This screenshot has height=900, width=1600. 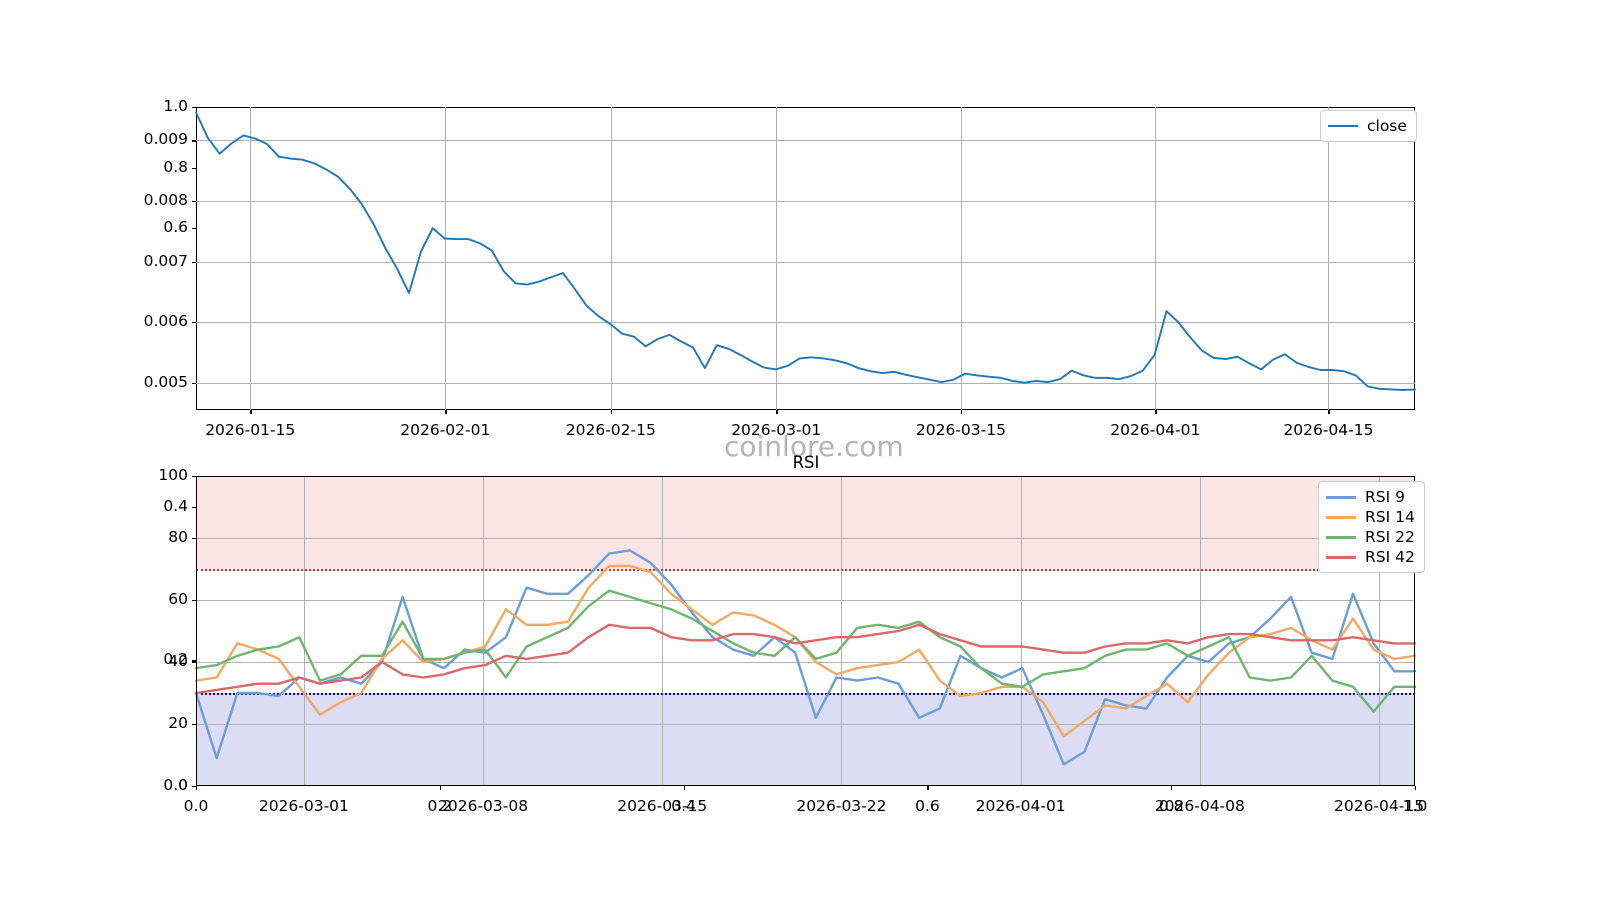 I want to click on rsi-y-tick-label: 20, so click(x=178, y=723).